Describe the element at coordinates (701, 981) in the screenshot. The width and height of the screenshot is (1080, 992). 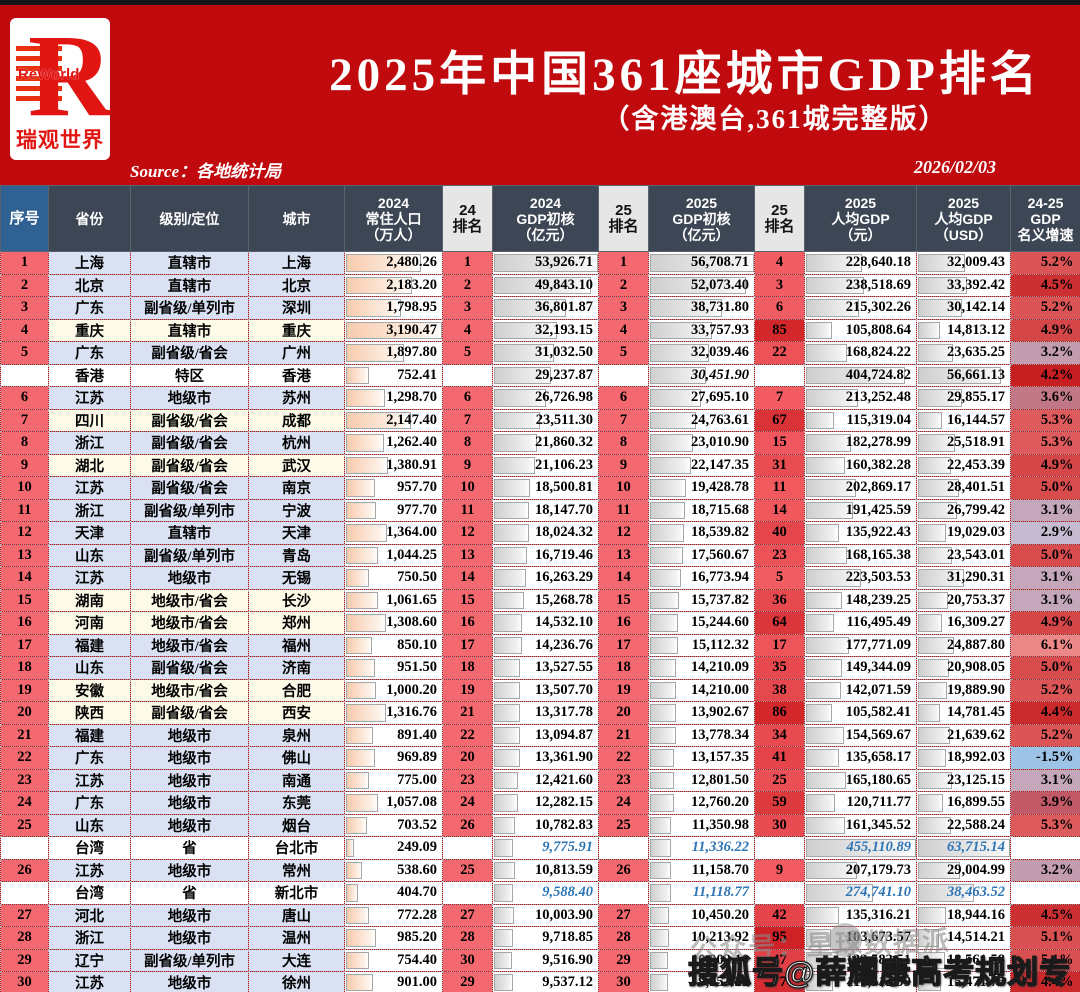
I see `cell-gdp25: 9,957.22` at that location.